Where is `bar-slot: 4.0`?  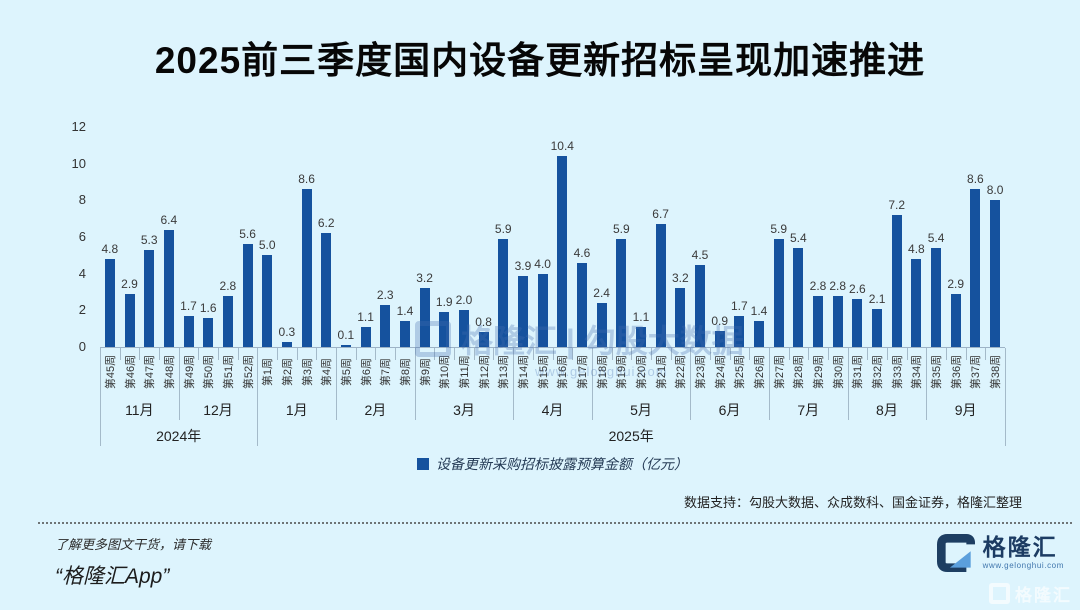 bar-slot: 4.0 is located at coordinates (543, 237).